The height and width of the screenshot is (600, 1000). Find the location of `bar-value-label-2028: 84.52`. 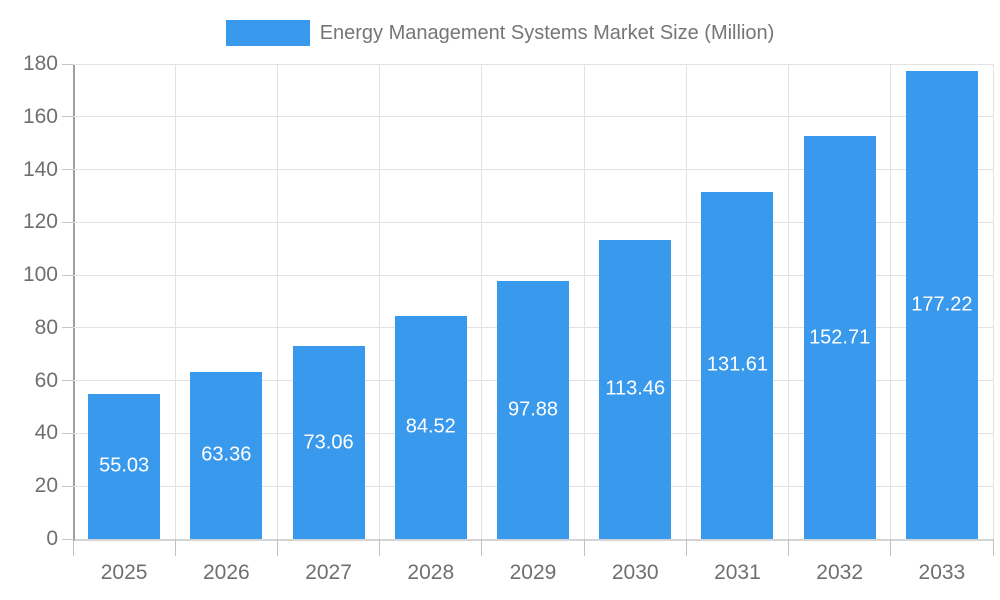

bar-value-label-2028: 84.52 is located at coordinates (430, 426).